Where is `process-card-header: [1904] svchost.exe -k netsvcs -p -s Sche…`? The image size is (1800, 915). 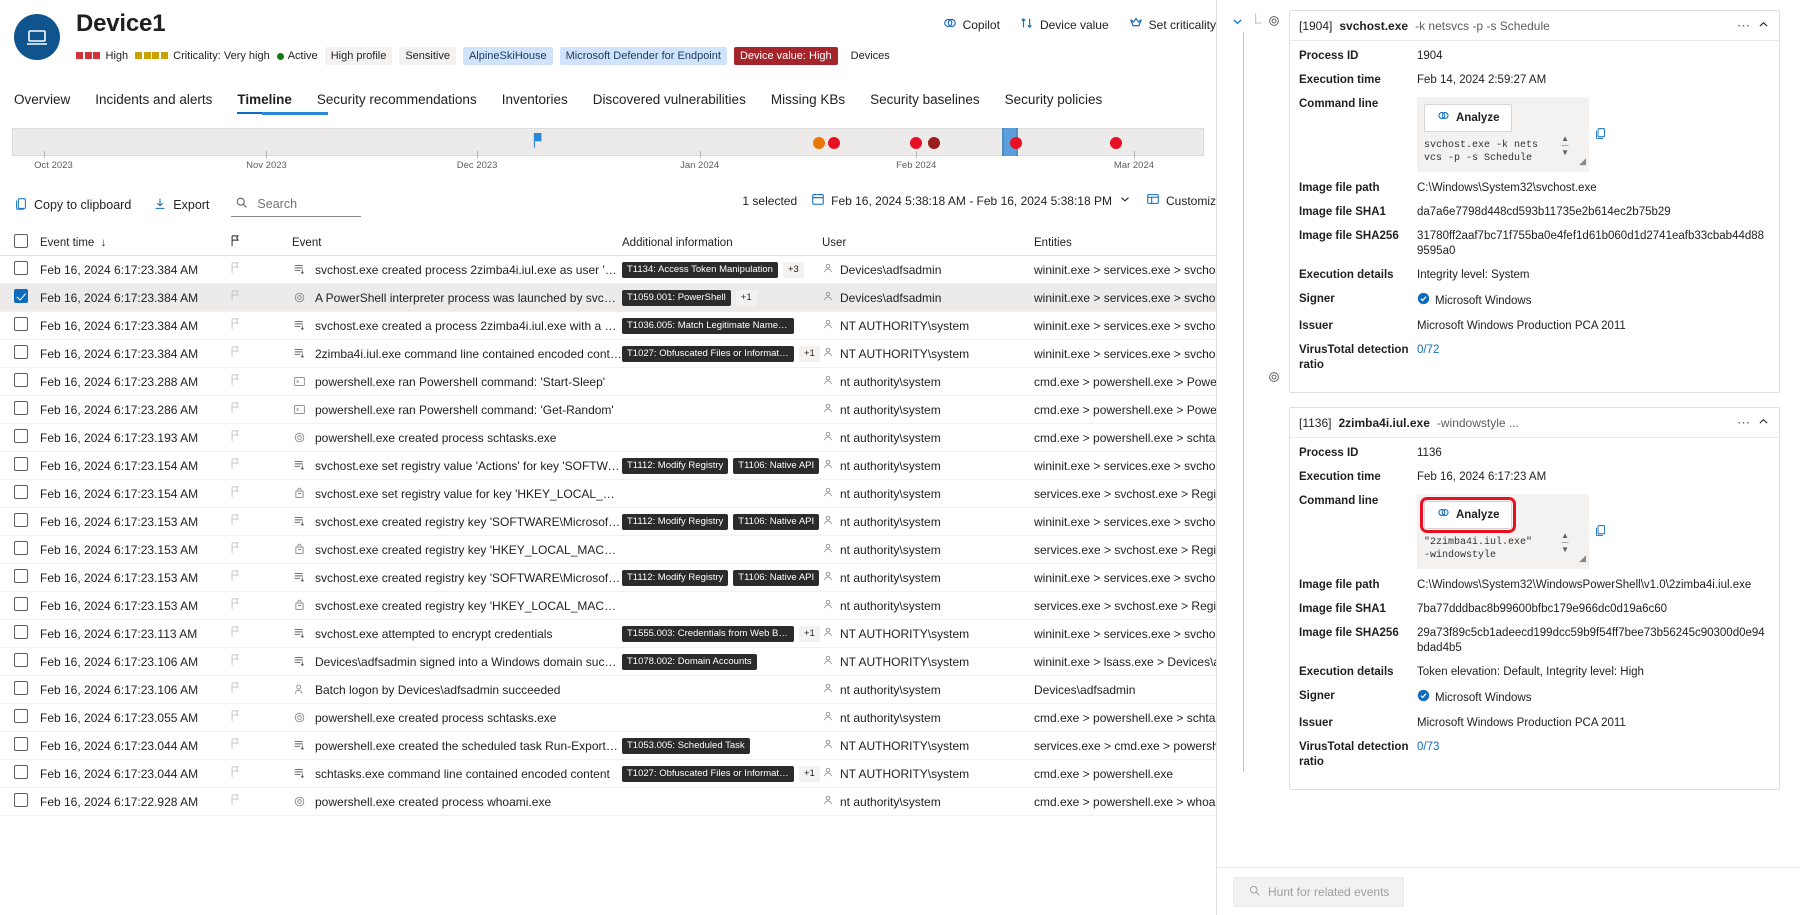
process-card-header: [1904] svchost.exe -k netsvcs -p -s Sche… is located at coordinates (1534, 26).